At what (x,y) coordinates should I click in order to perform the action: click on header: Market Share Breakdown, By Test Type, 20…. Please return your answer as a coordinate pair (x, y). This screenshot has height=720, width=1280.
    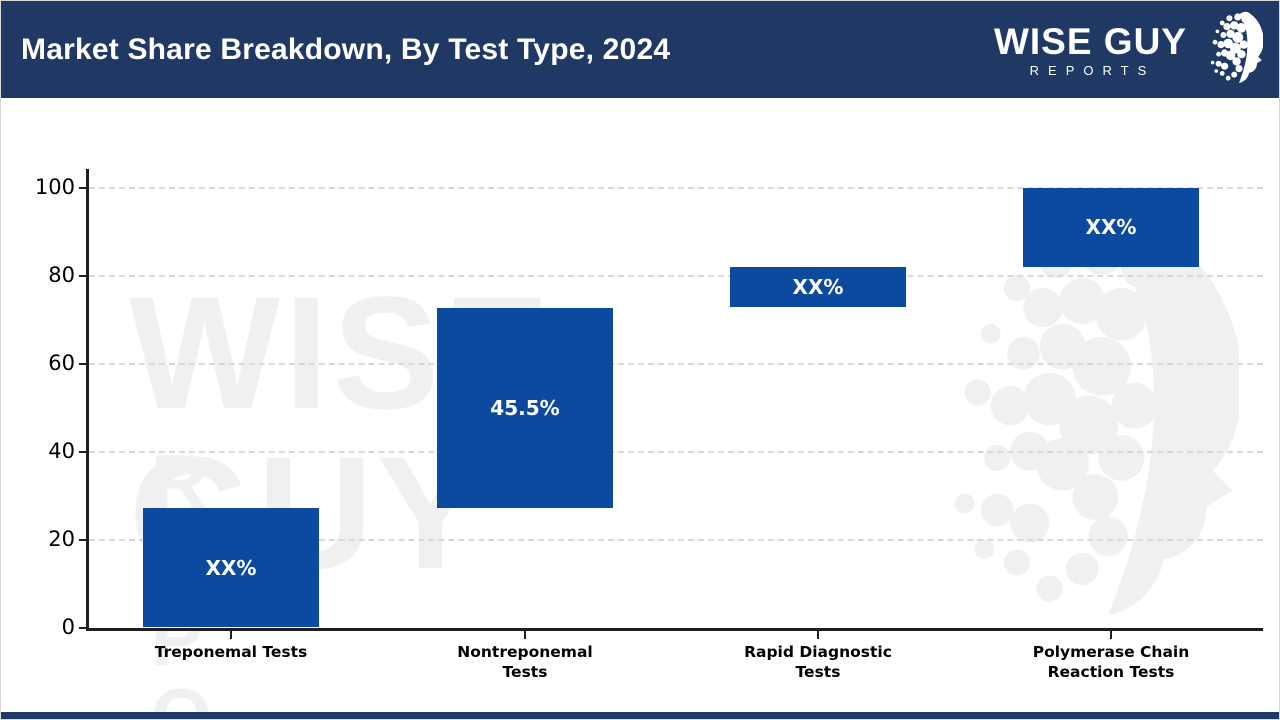
    Looking at the image, I should click on (640, 49).